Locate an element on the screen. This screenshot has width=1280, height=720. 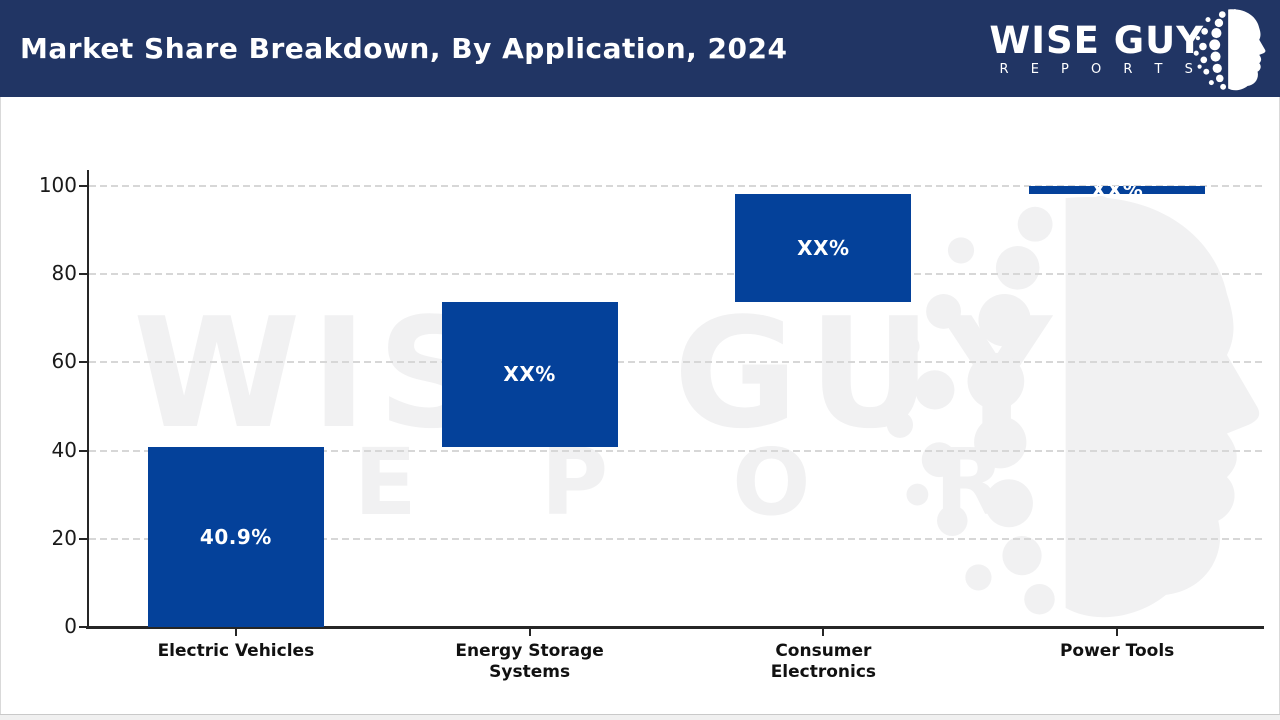
y-tick-label: 60 is located at coordinates (64, 361).